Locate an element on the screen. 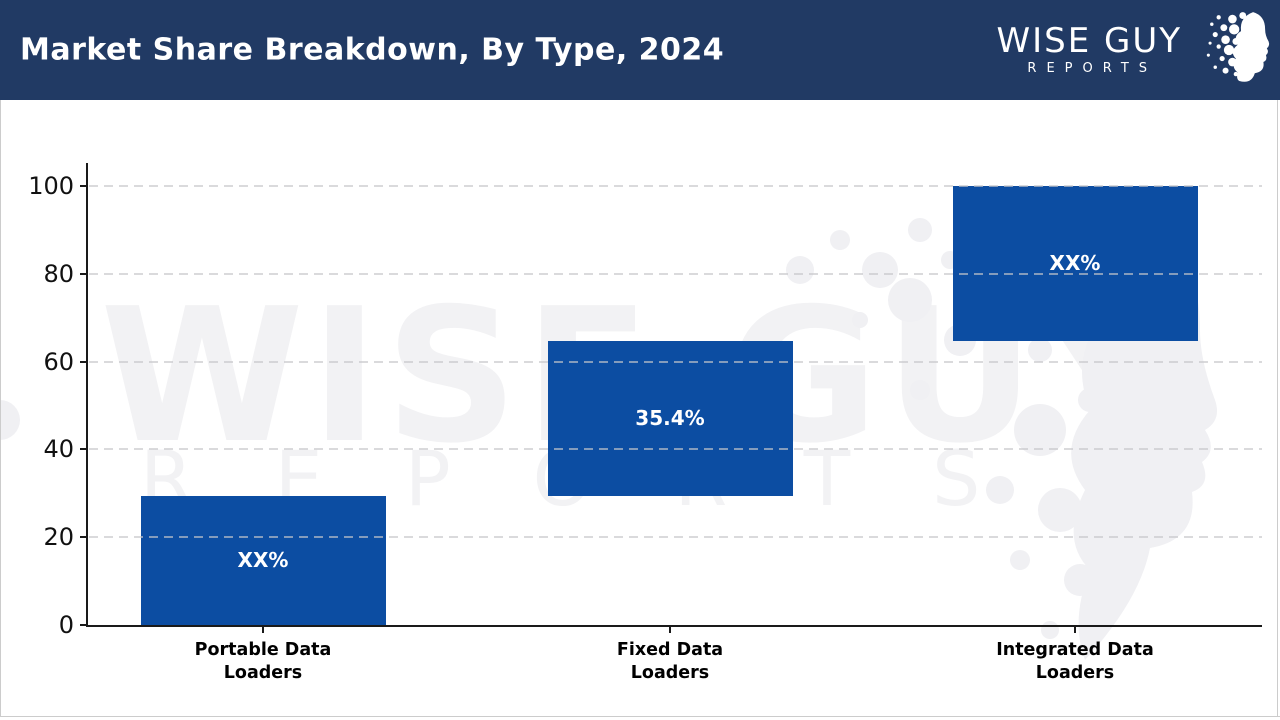 The image size is (1280, 720). frame-border-bottom is located at coordinates (640, 716).